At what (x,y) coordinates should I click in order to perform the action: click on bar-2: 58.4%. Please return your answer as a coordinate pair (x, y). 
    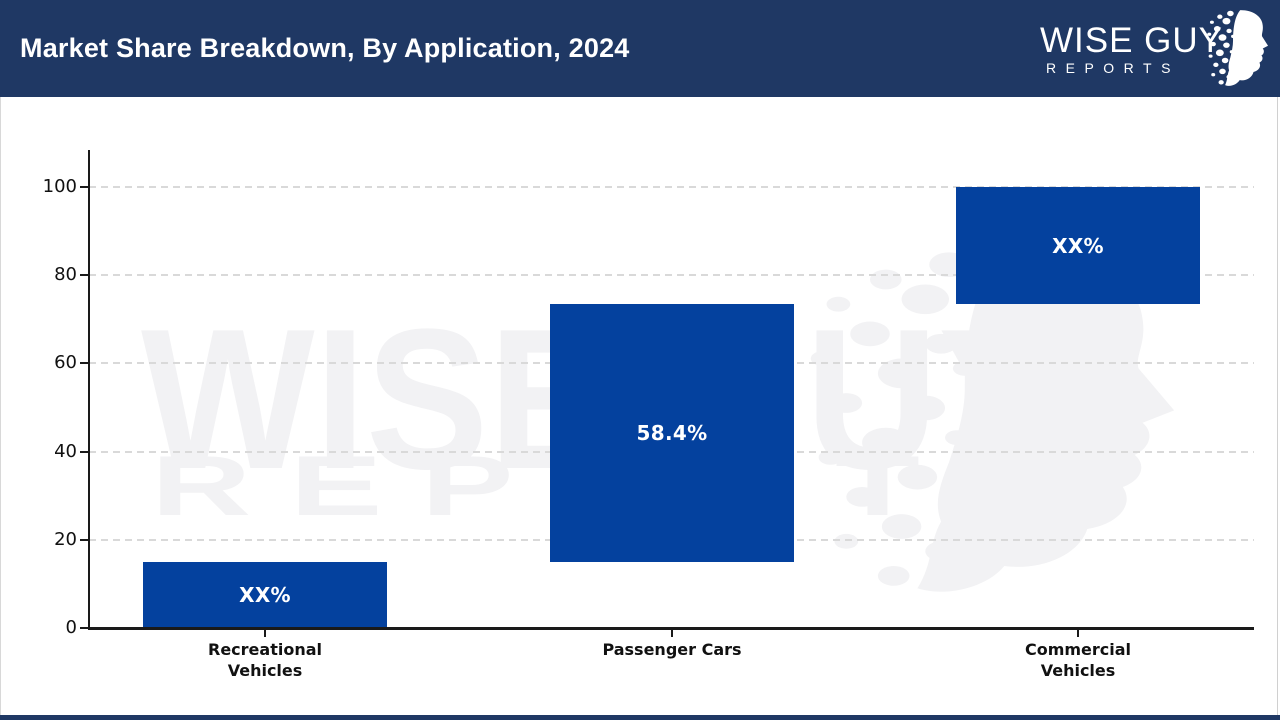
    Looking at the image, I should click on (672, 433).